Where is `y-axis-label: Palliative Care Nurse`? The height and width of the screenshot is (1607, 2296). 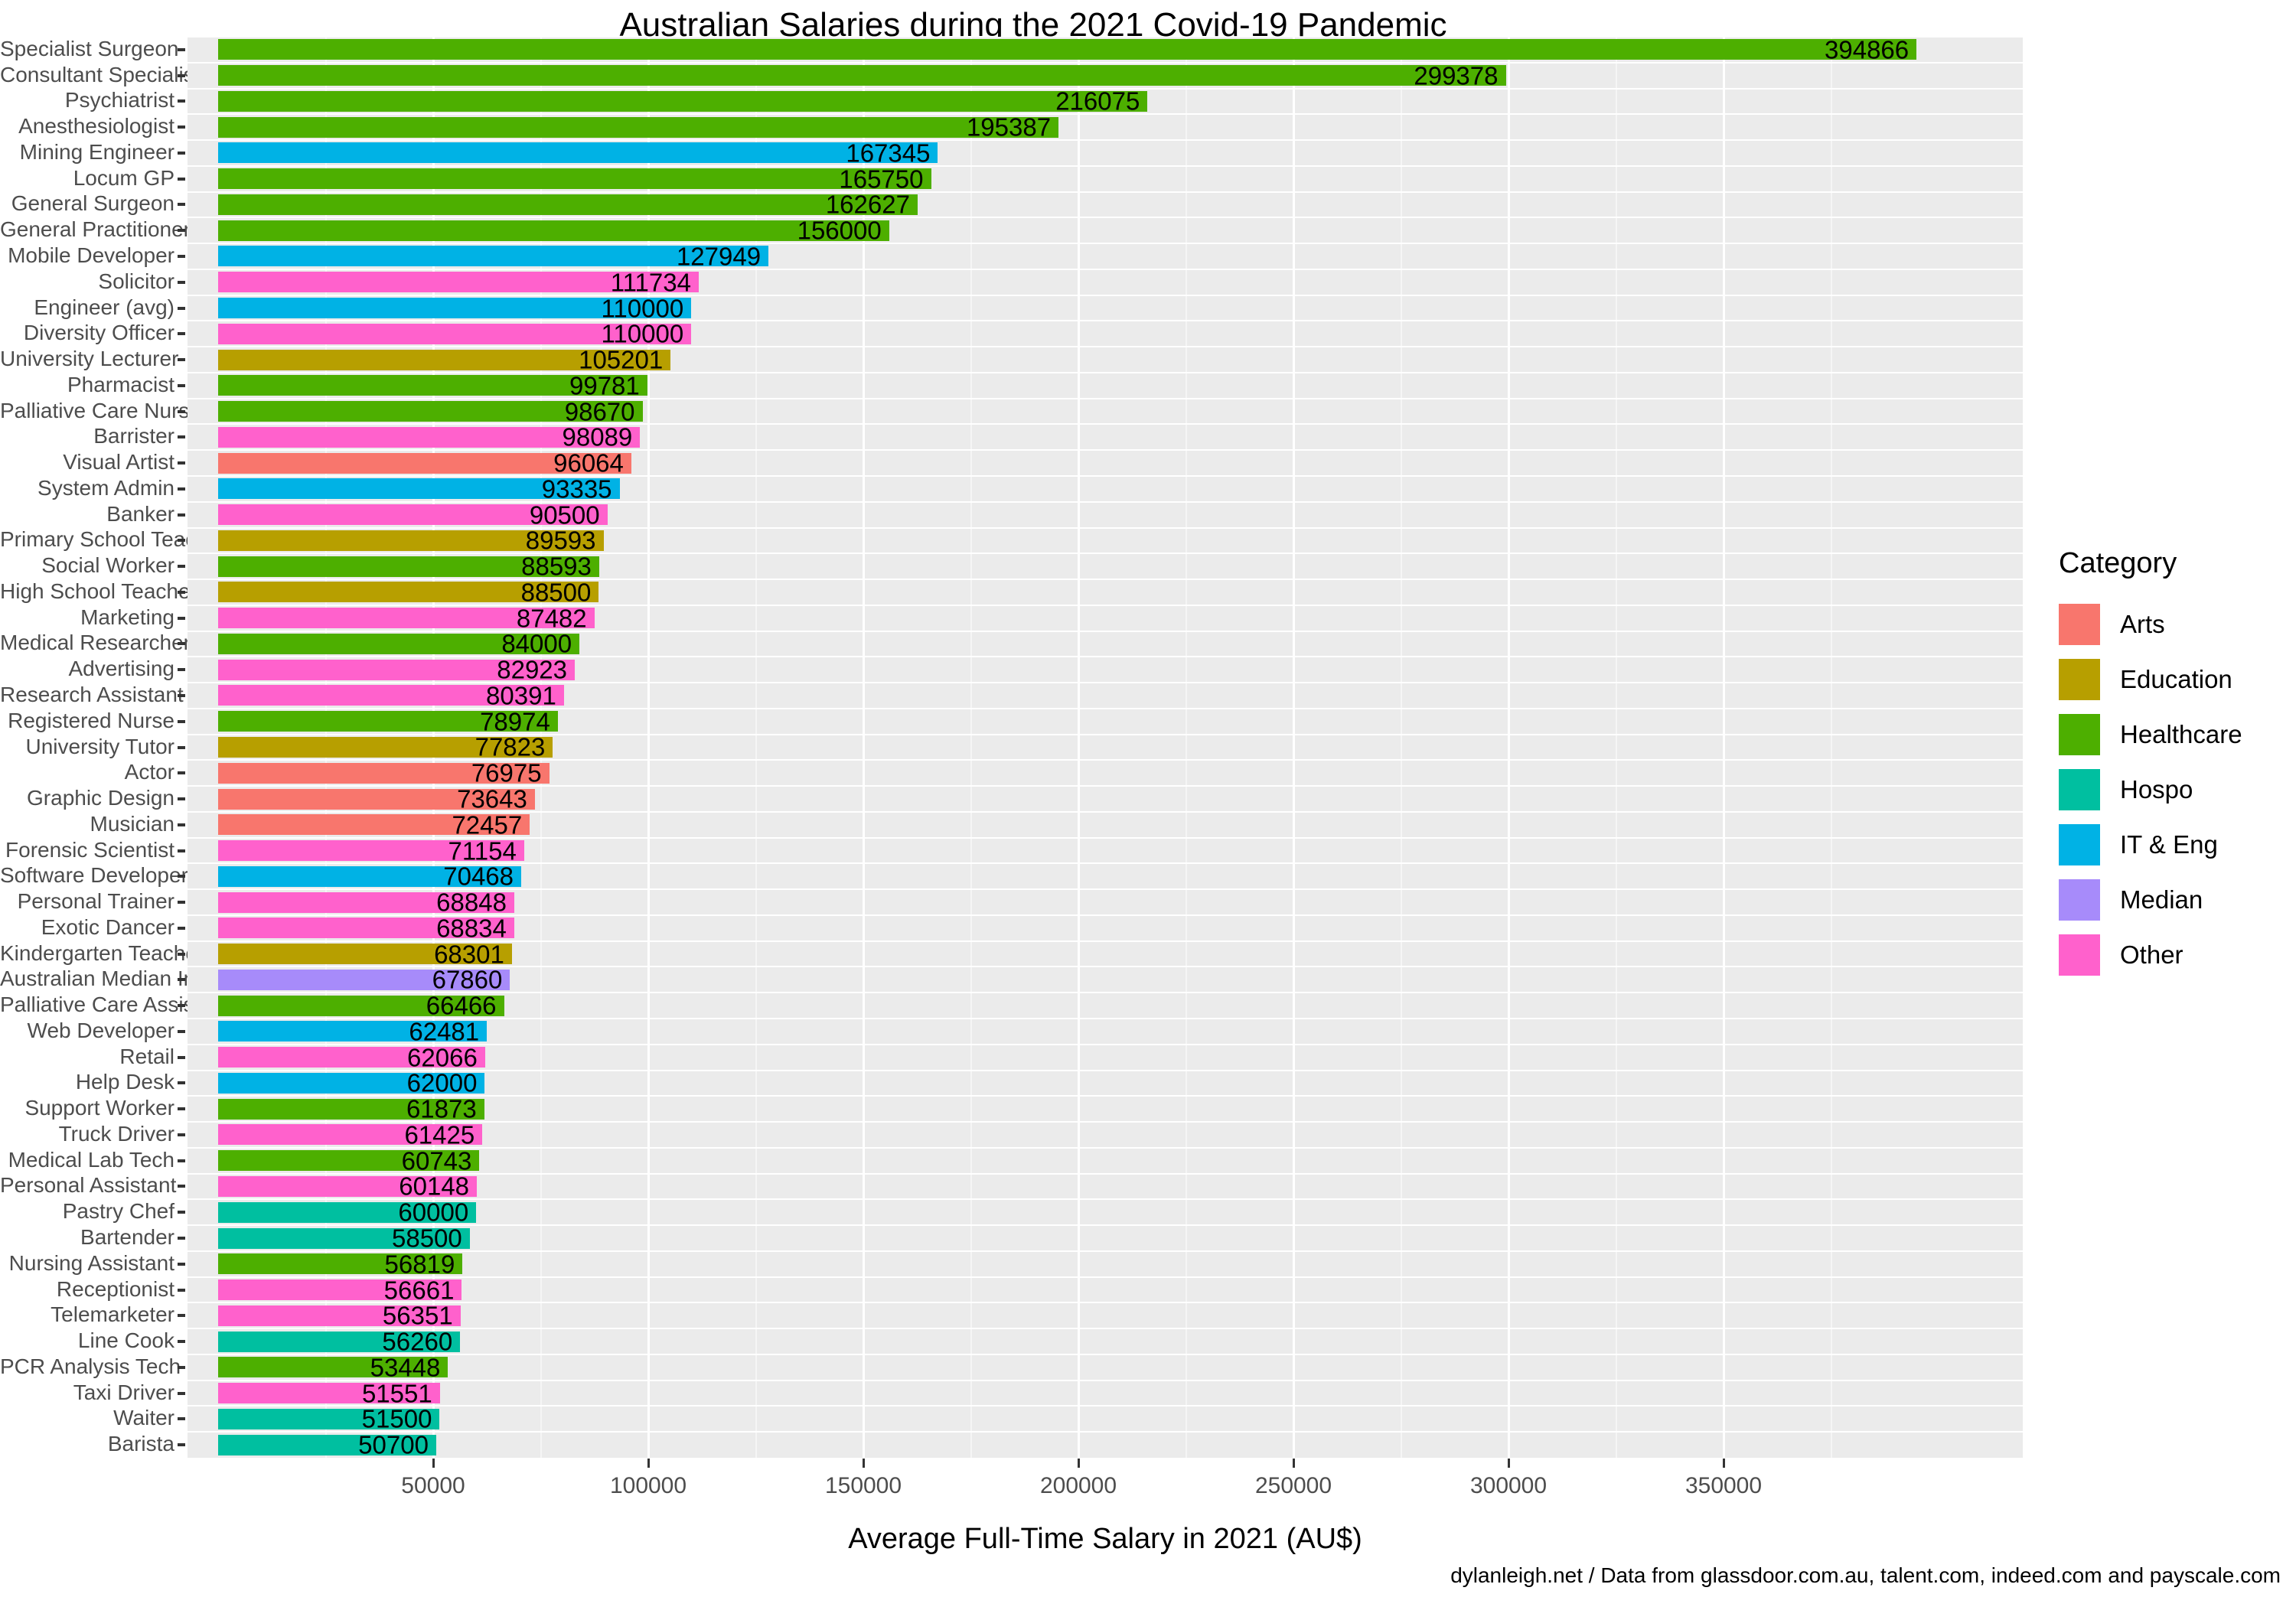
y-axis-label: Palliative Care Nurse is located at coordinates (100, 410).